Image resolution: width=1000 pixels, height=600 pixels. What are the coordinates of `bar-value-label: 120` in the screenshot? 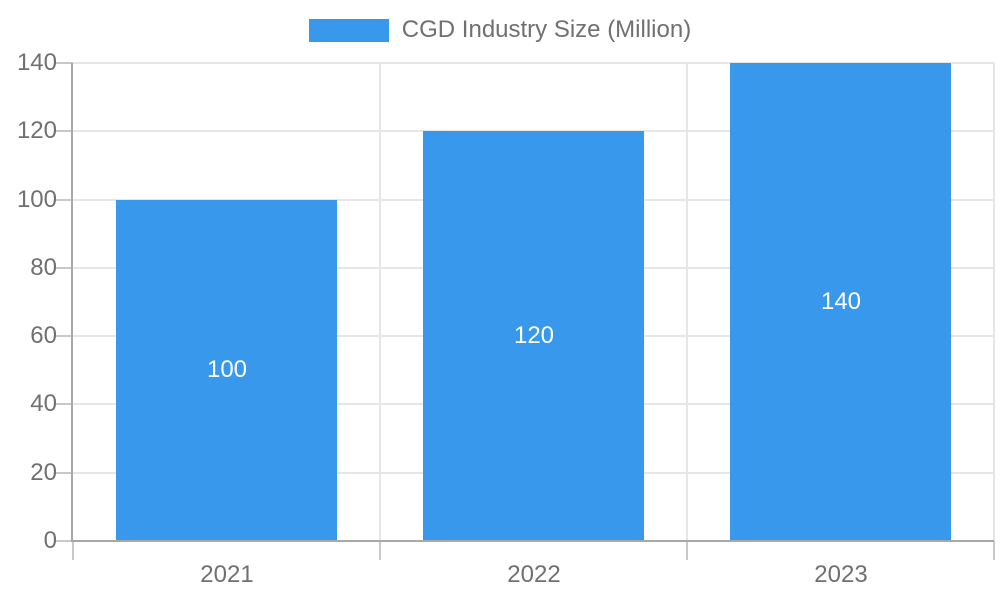 It's located at (534, 335).